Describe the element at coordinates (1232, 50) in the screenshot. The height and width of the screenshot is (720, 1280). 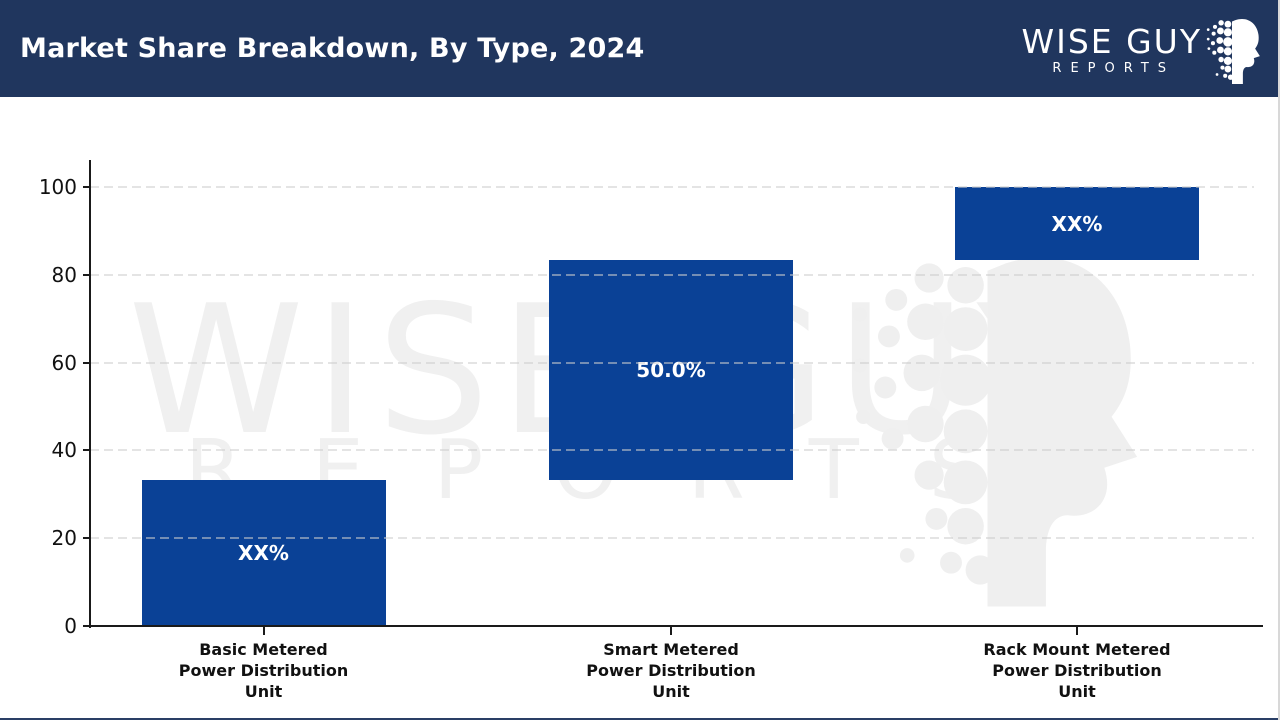
I see `logo-face-icon` at that location.